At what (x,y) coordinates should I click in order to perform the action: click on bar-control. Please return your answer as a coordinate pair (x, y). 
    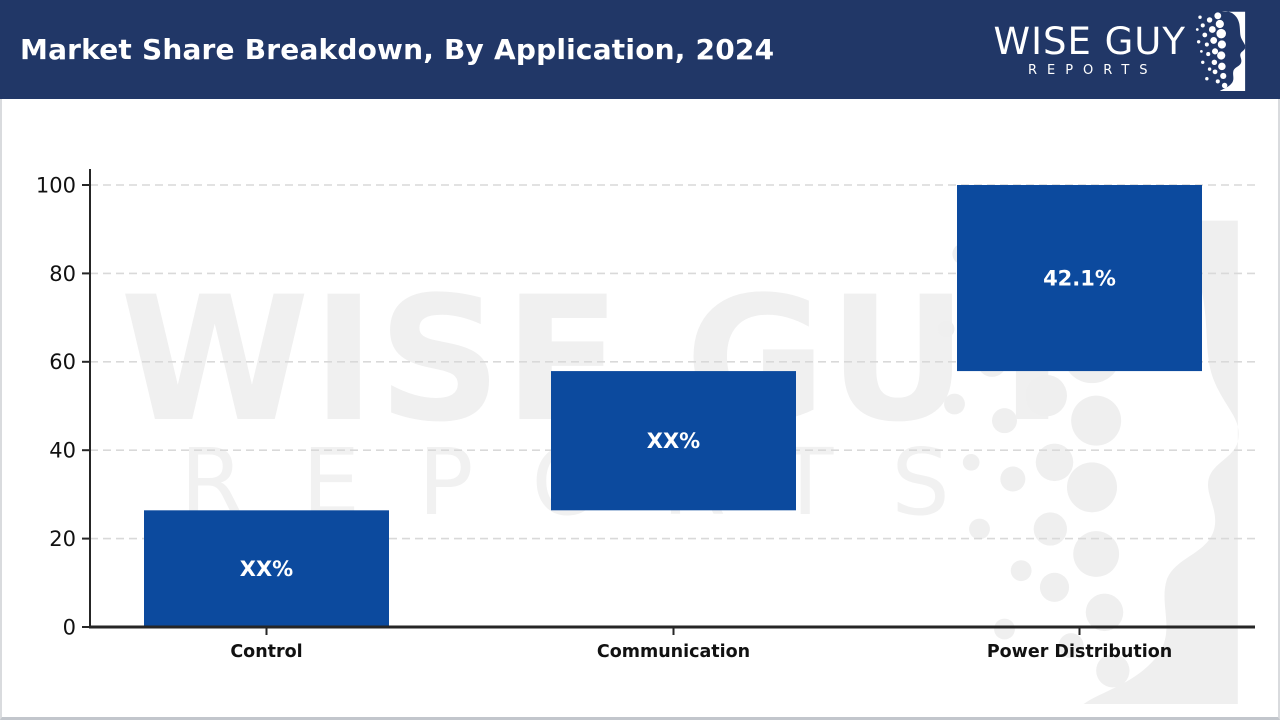
    Looking at the image, I should click on (266, 568).